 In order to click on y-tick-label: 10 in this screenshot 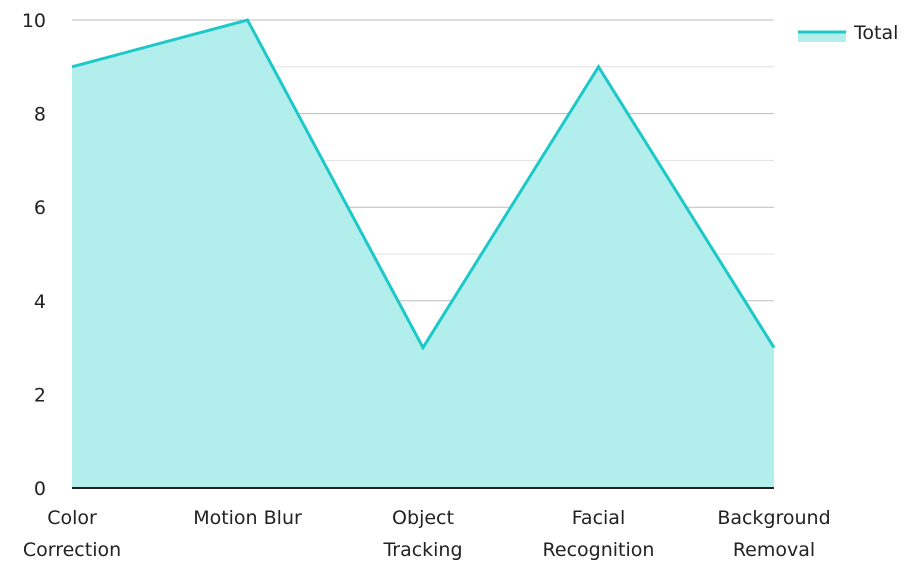, I will do `click(34, 21)`.